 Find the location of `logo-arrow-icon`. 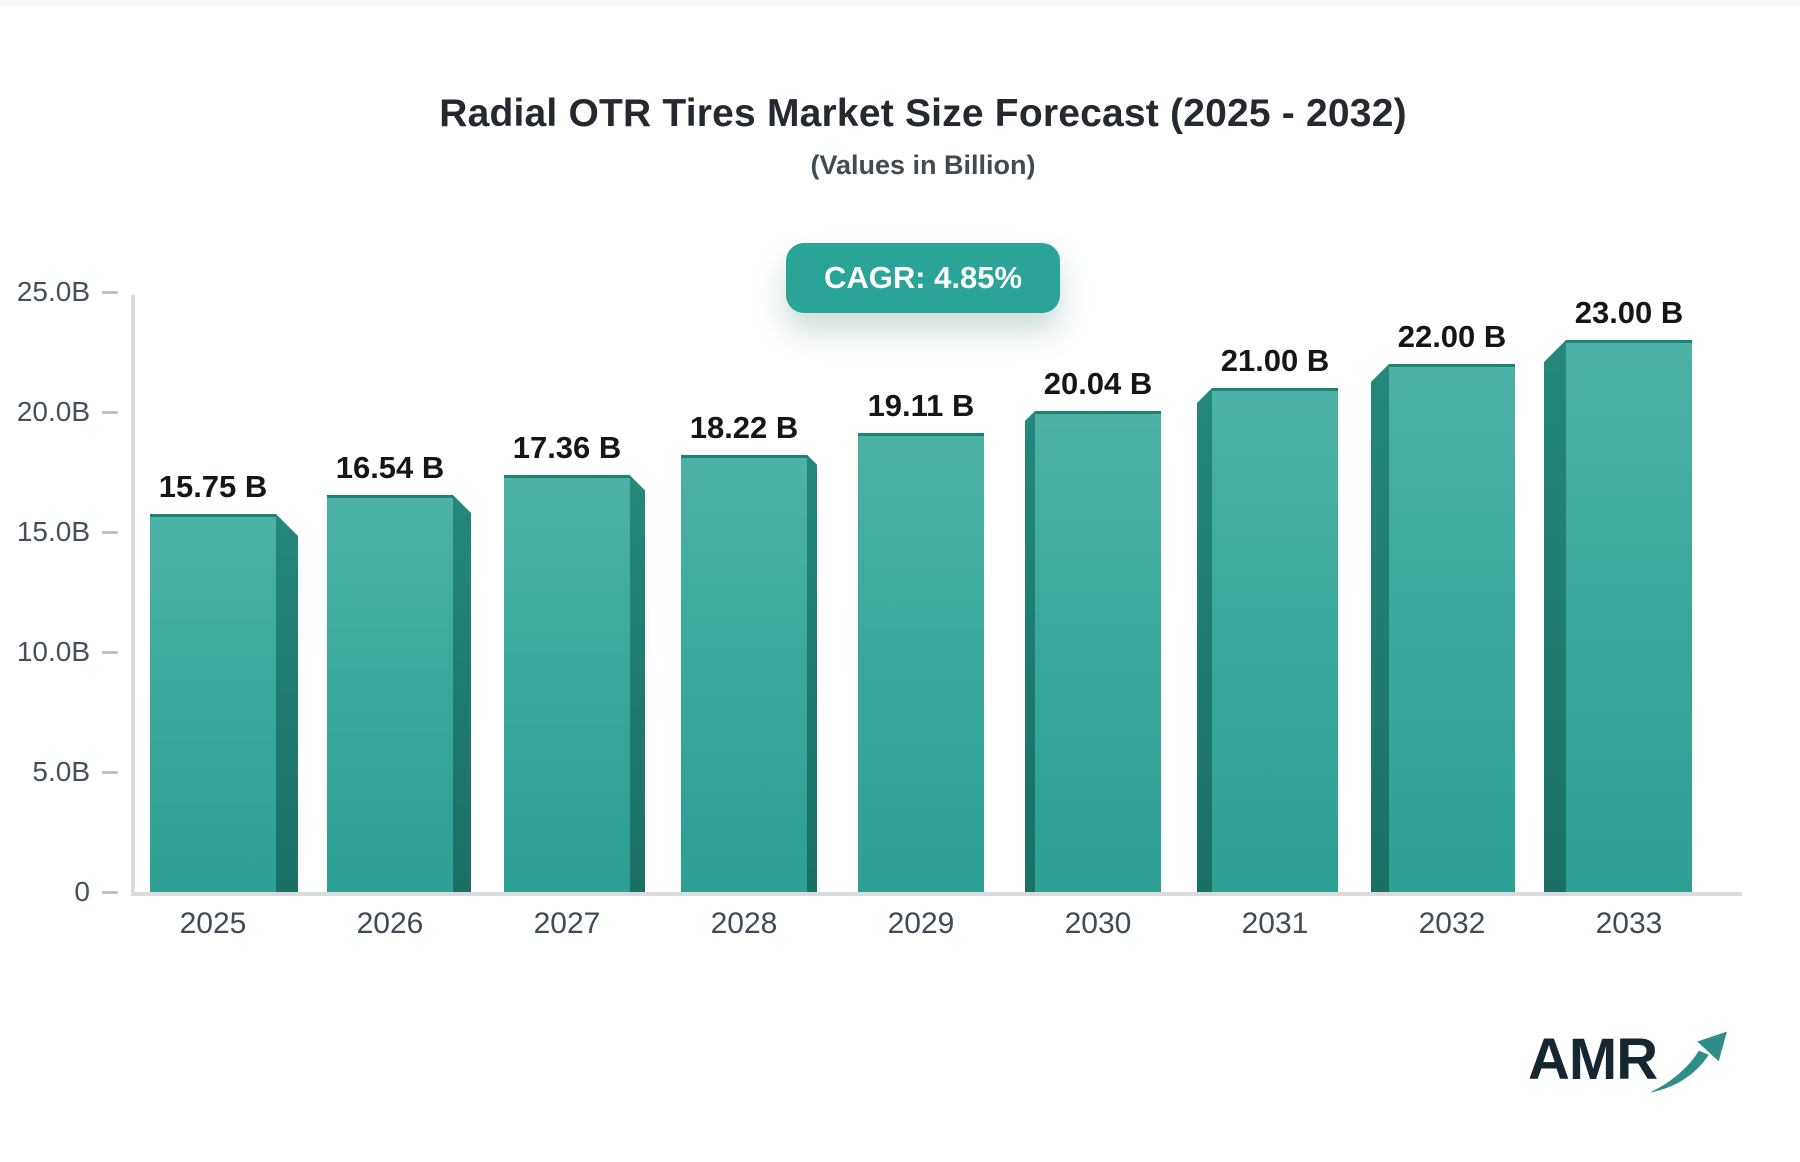

logo-arrow-icon is located at coordinates (1688, 1062).